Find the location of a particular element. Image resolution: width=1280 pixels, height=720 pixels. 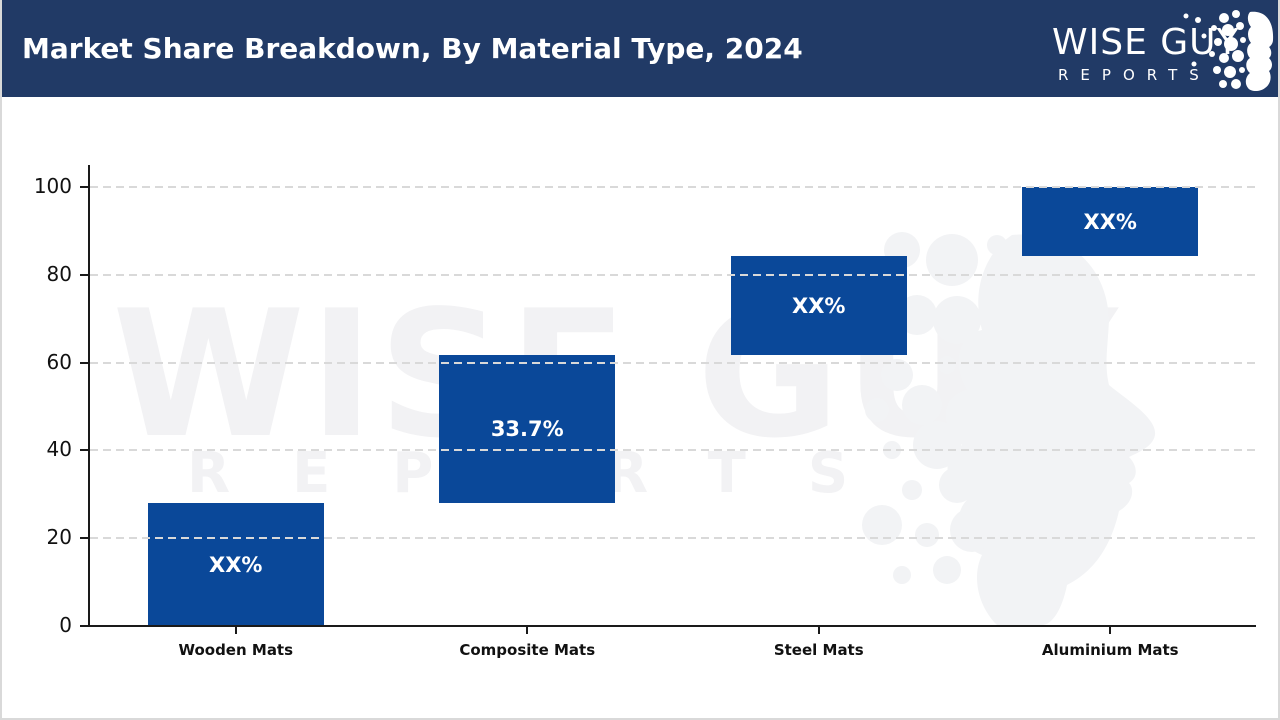

brand-logo-head-icon is located at coordinates (1228, 50).